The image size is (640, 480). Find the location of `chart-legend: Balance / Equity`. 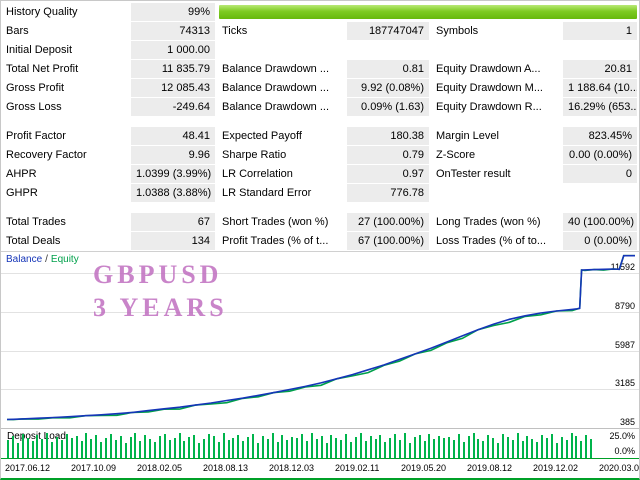

chart-legend: Balance / Equity is located at coordinates (44, 259).